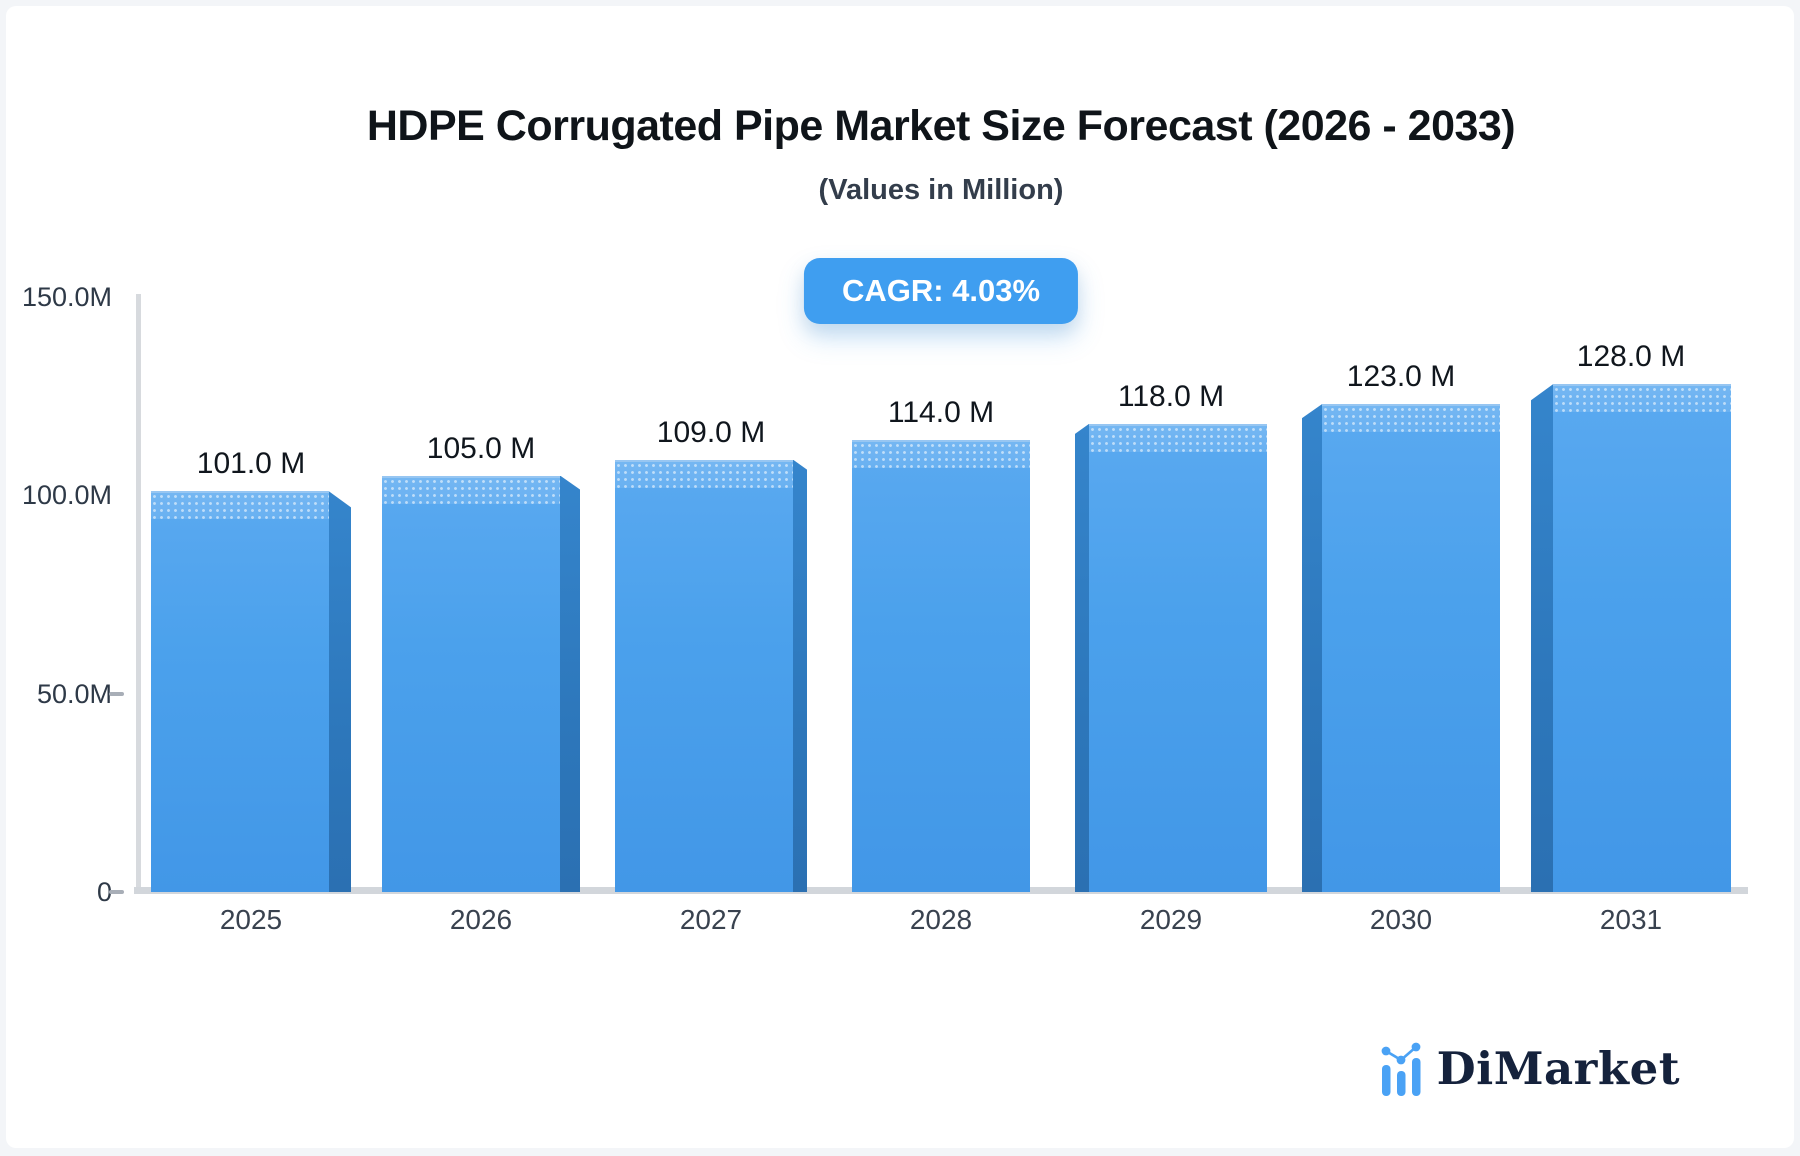  I want to click on bar-value-label: 128.0 M, so click(1631, 357).